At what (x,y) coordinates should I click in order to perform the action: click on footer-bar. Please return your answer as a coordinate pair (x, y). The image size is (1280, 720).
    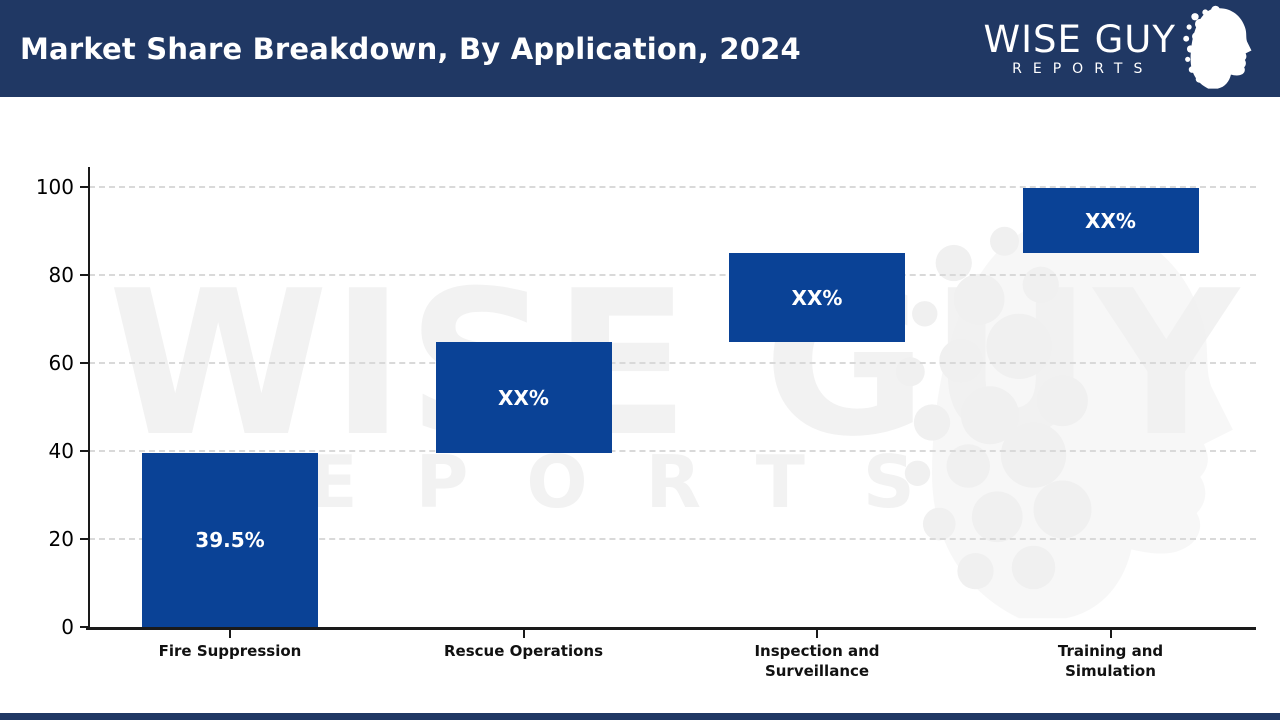
    Looking at the image, I should click on (640, 716).